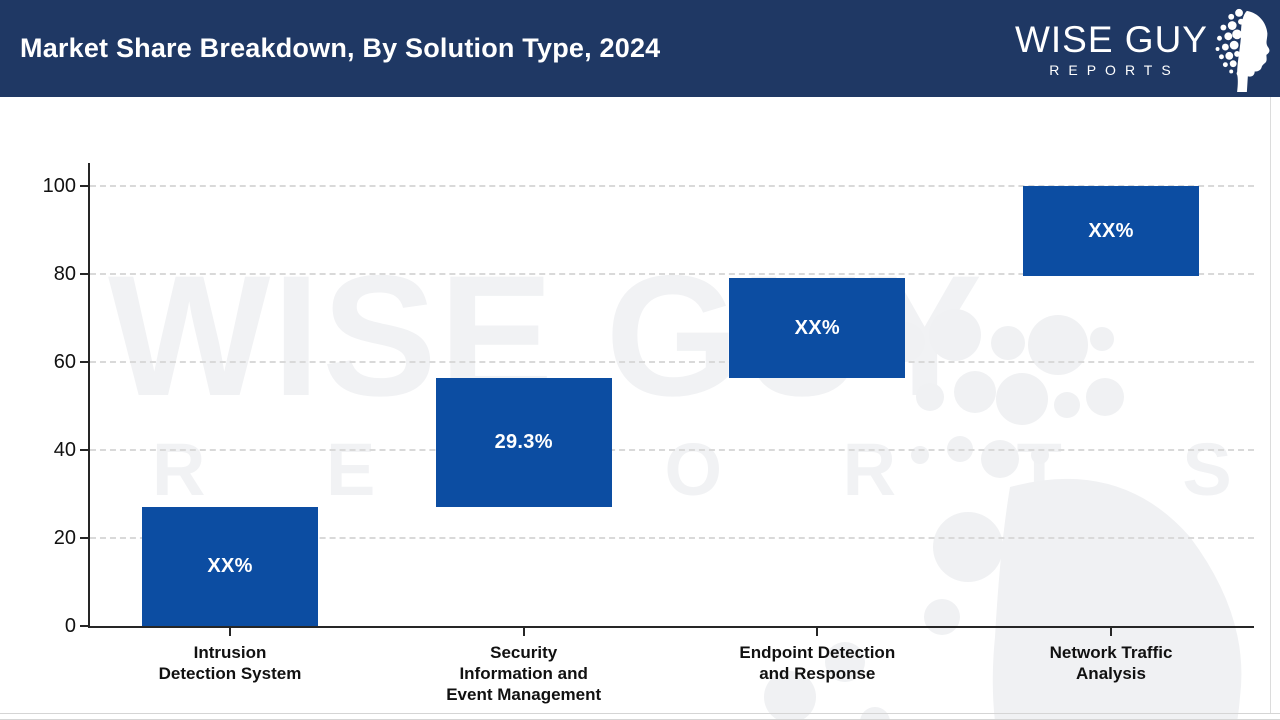  Describe the element at coordinates (64, 362) in the screenshot. I see `y-axis-tick-label: 60` at that location.